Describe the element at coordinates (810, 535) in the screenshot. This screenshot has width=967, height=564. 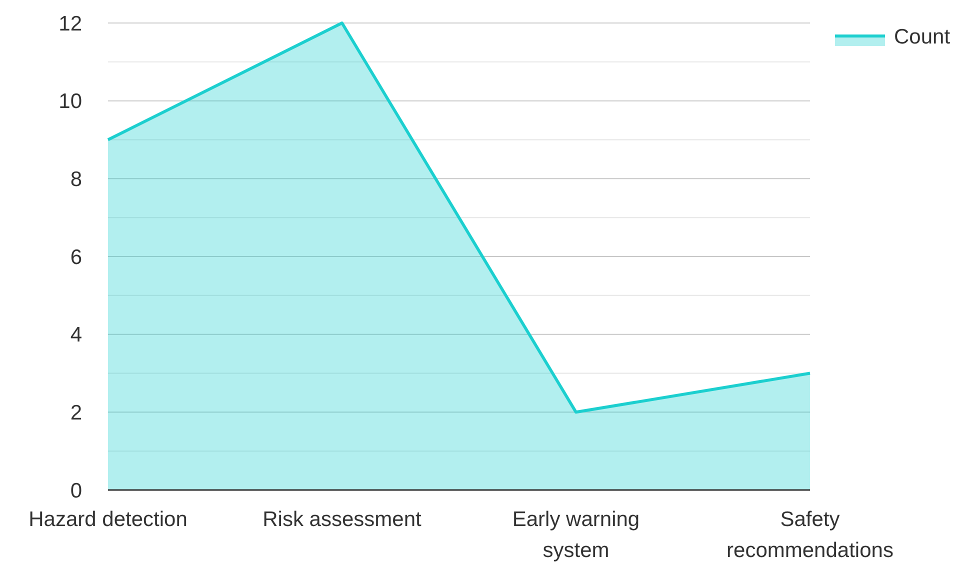
I see `x-tick-label: Safety recommendations` at that location.